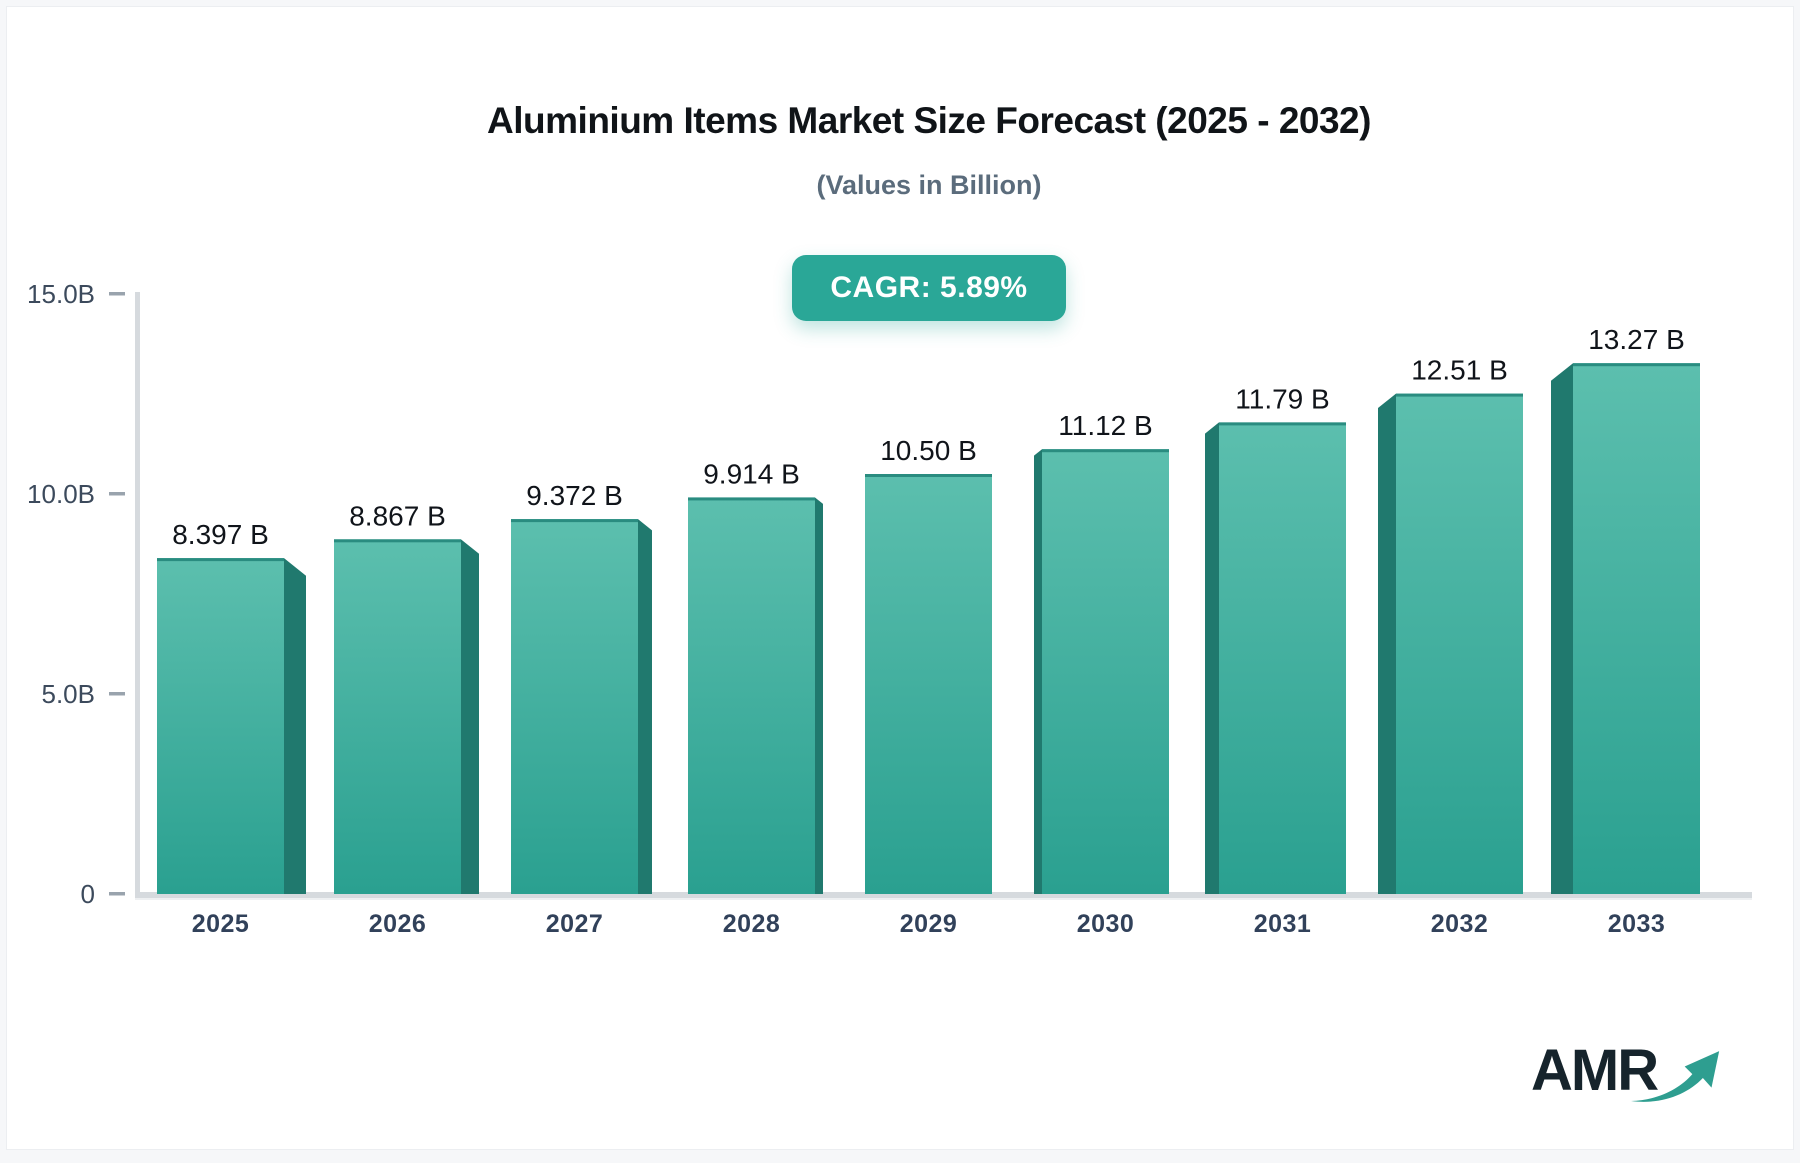 The image size is (1800, 1163). Describe the element at coordinates (397, 515) in the screenshot. I see `bar-value-label: 8.867 B` at that location.